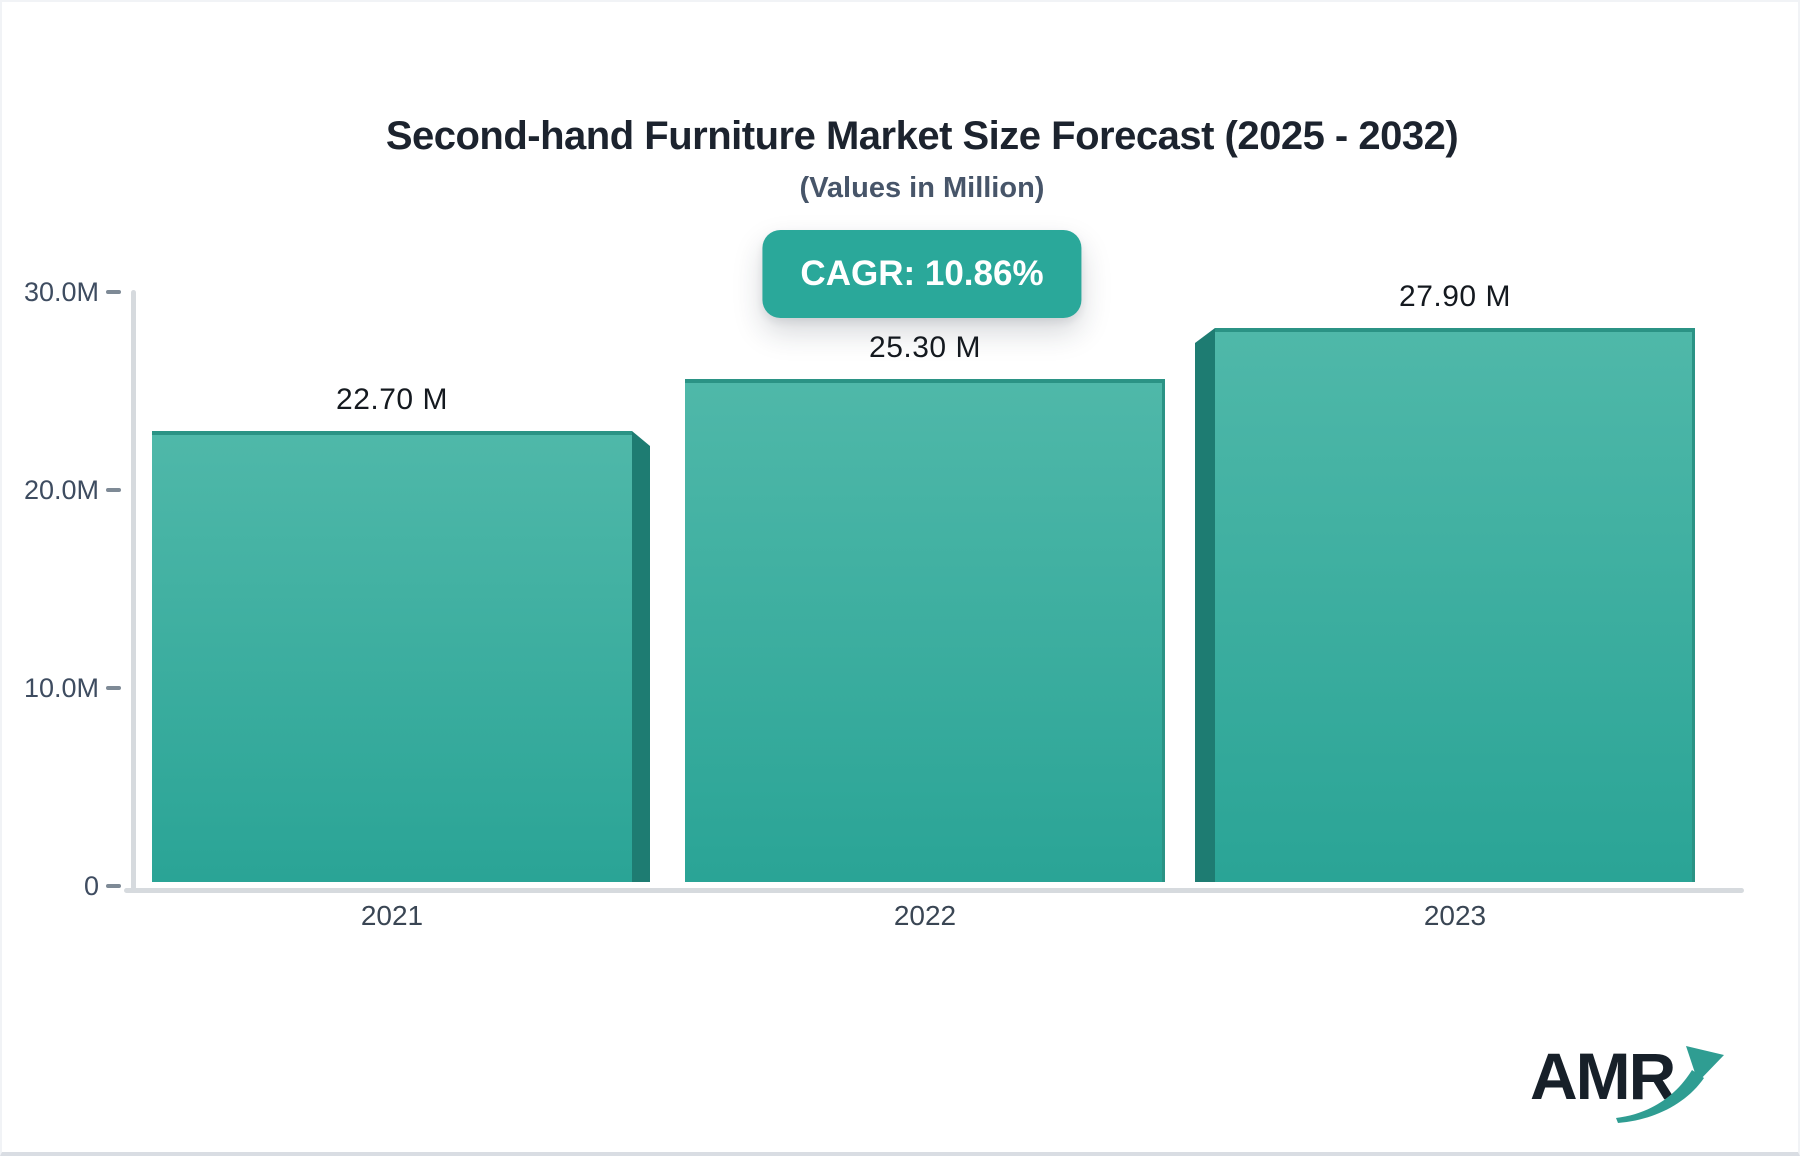 The image size is (1800, 1156). I want to click on x-axis-label-2021: 2021, so click(392, 915).